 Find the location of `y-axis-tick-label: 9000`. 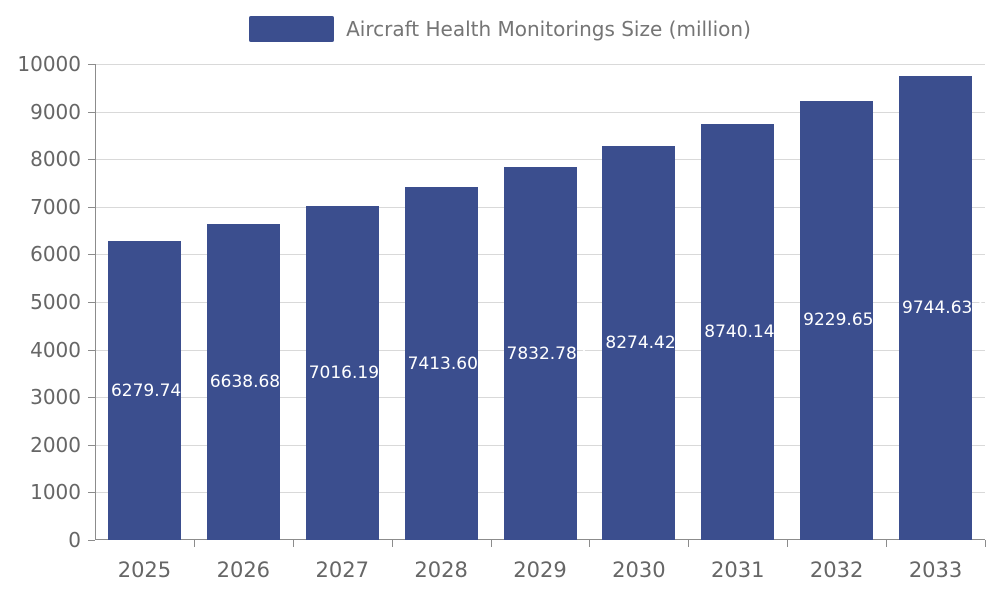

y-axis-tick-label: 9000 is located at coordinates (55, 111).